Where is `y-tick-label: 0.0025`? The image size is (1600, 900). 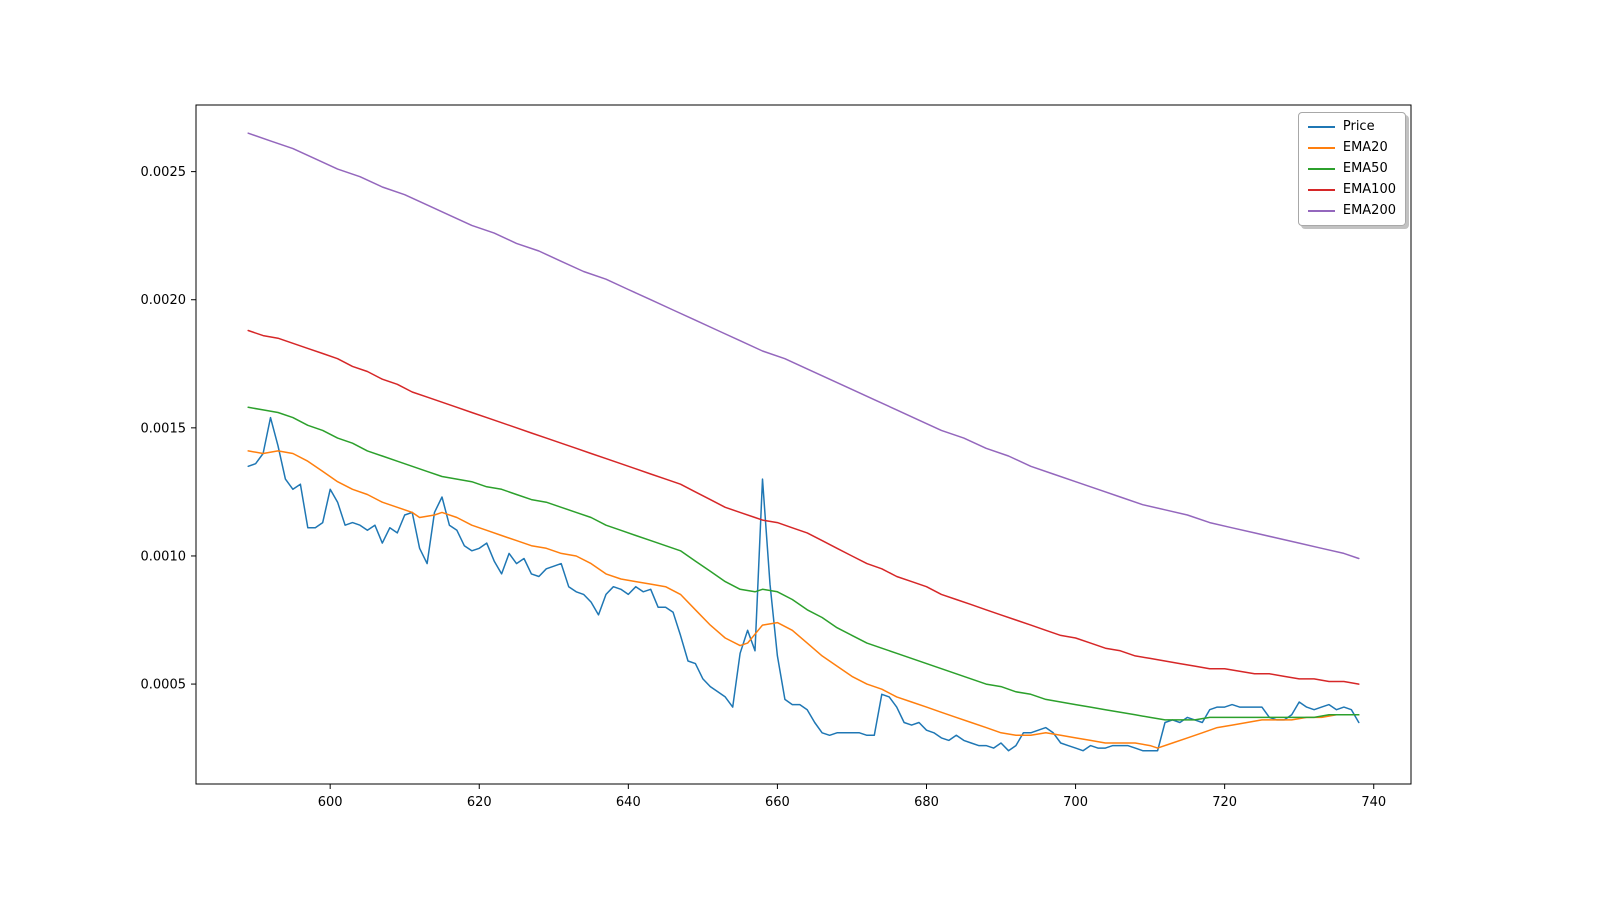
y-tick-label: 0.0025 is located at coordinates (164, 172).